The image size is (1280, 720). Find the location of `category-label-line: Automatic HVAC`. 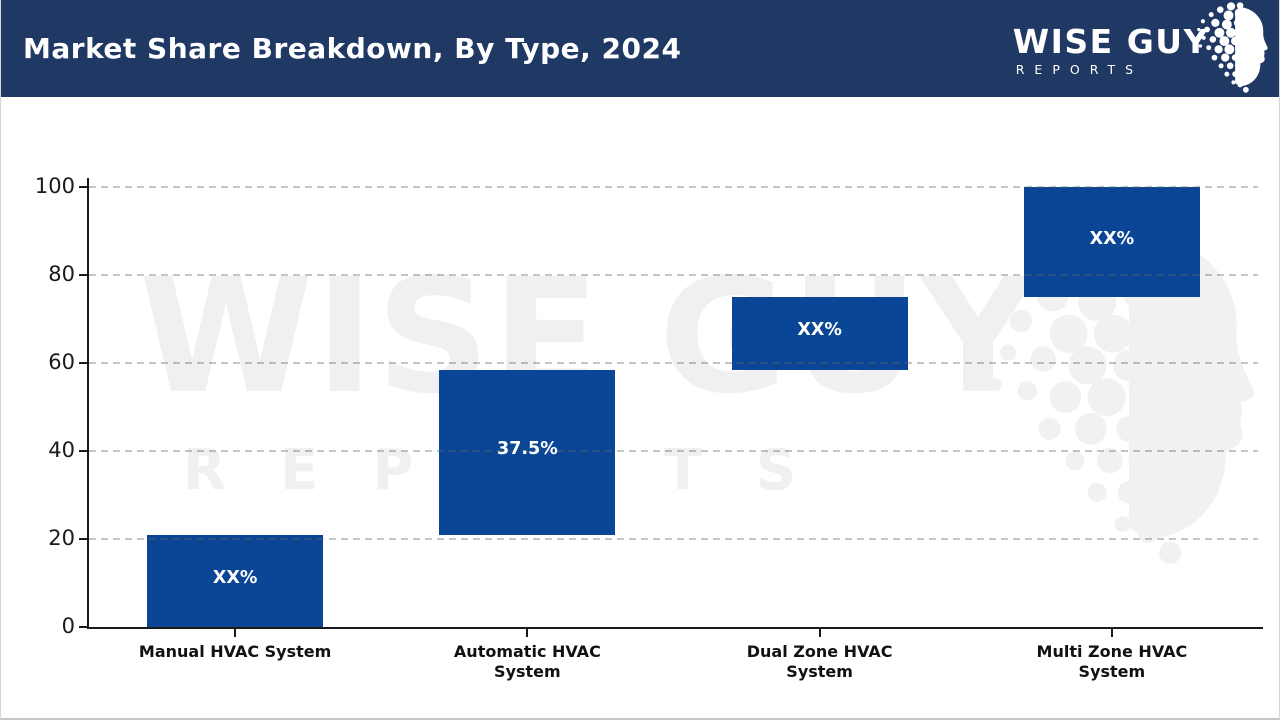

category-label-line: Automatic HVAC is located at coordinates (527, 651).